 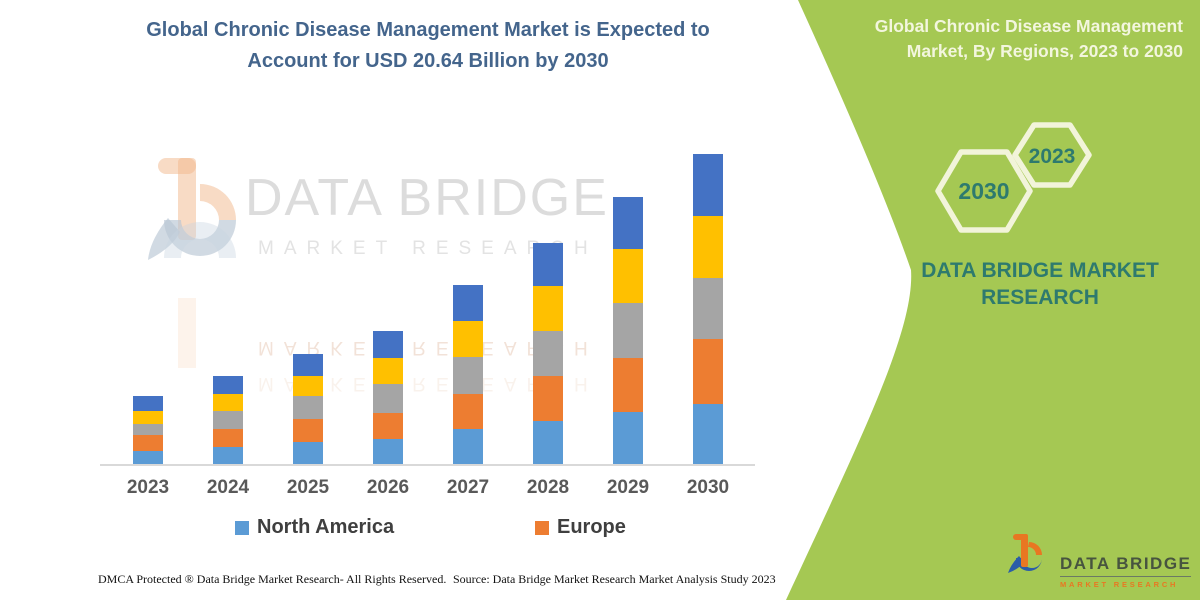 I want to click on stacked-bar-2026, so click(x=388, y=397).